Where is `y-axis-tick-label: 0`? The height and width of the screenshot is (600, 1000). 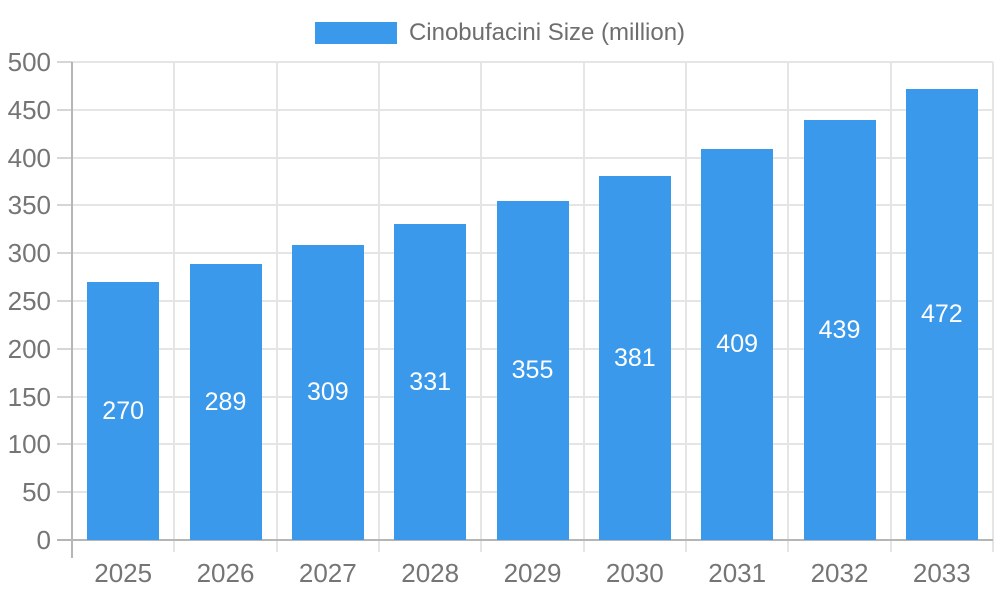 y-axis-tick-label: 0 is located at coordinates (43, 540).